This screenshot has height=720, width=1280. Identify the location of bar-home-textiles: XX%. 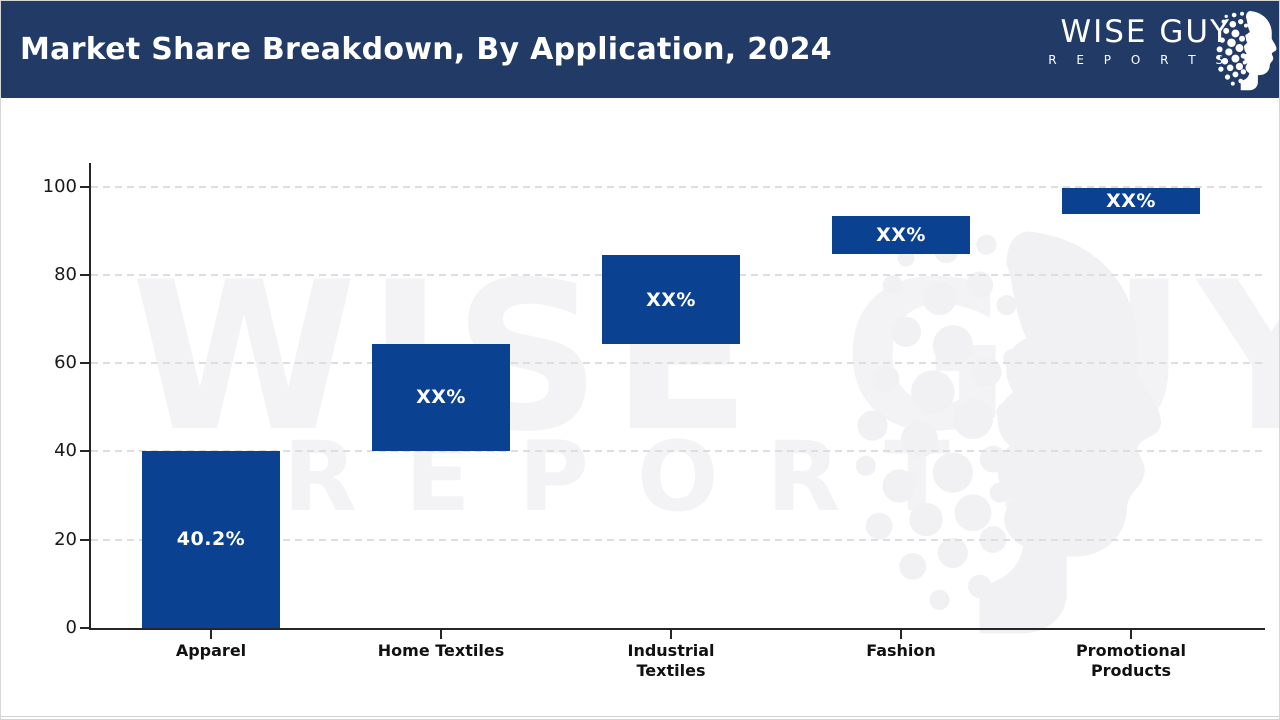
(441, 397).